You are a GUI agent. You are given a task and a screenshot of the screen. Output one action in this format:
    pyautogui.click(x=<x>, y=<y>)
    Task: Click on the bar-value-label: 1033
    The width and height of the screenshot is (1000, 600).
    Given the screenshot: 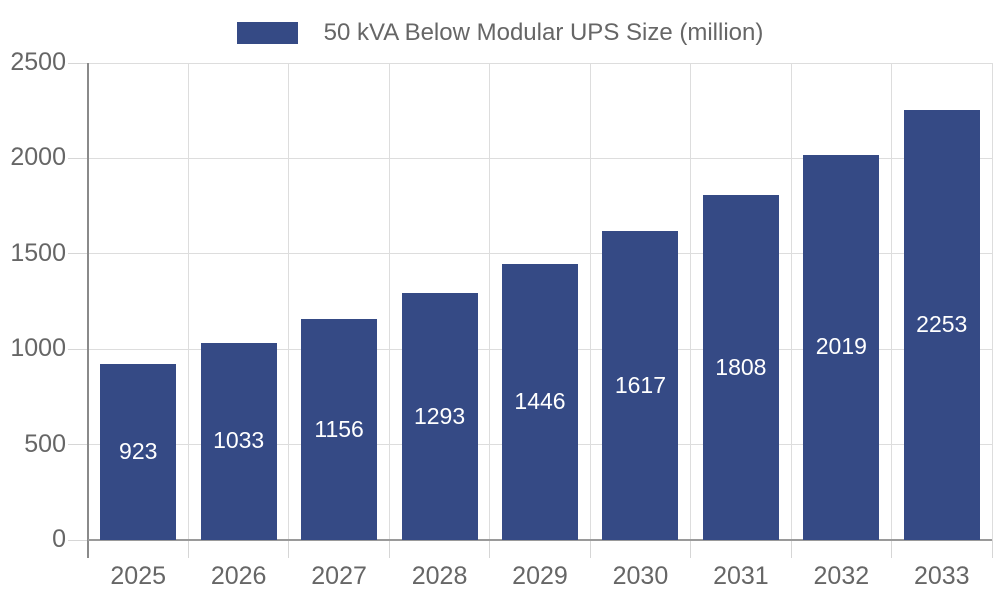 What is the action you would take?
    pyautogui.click(x=239, y=440)
    